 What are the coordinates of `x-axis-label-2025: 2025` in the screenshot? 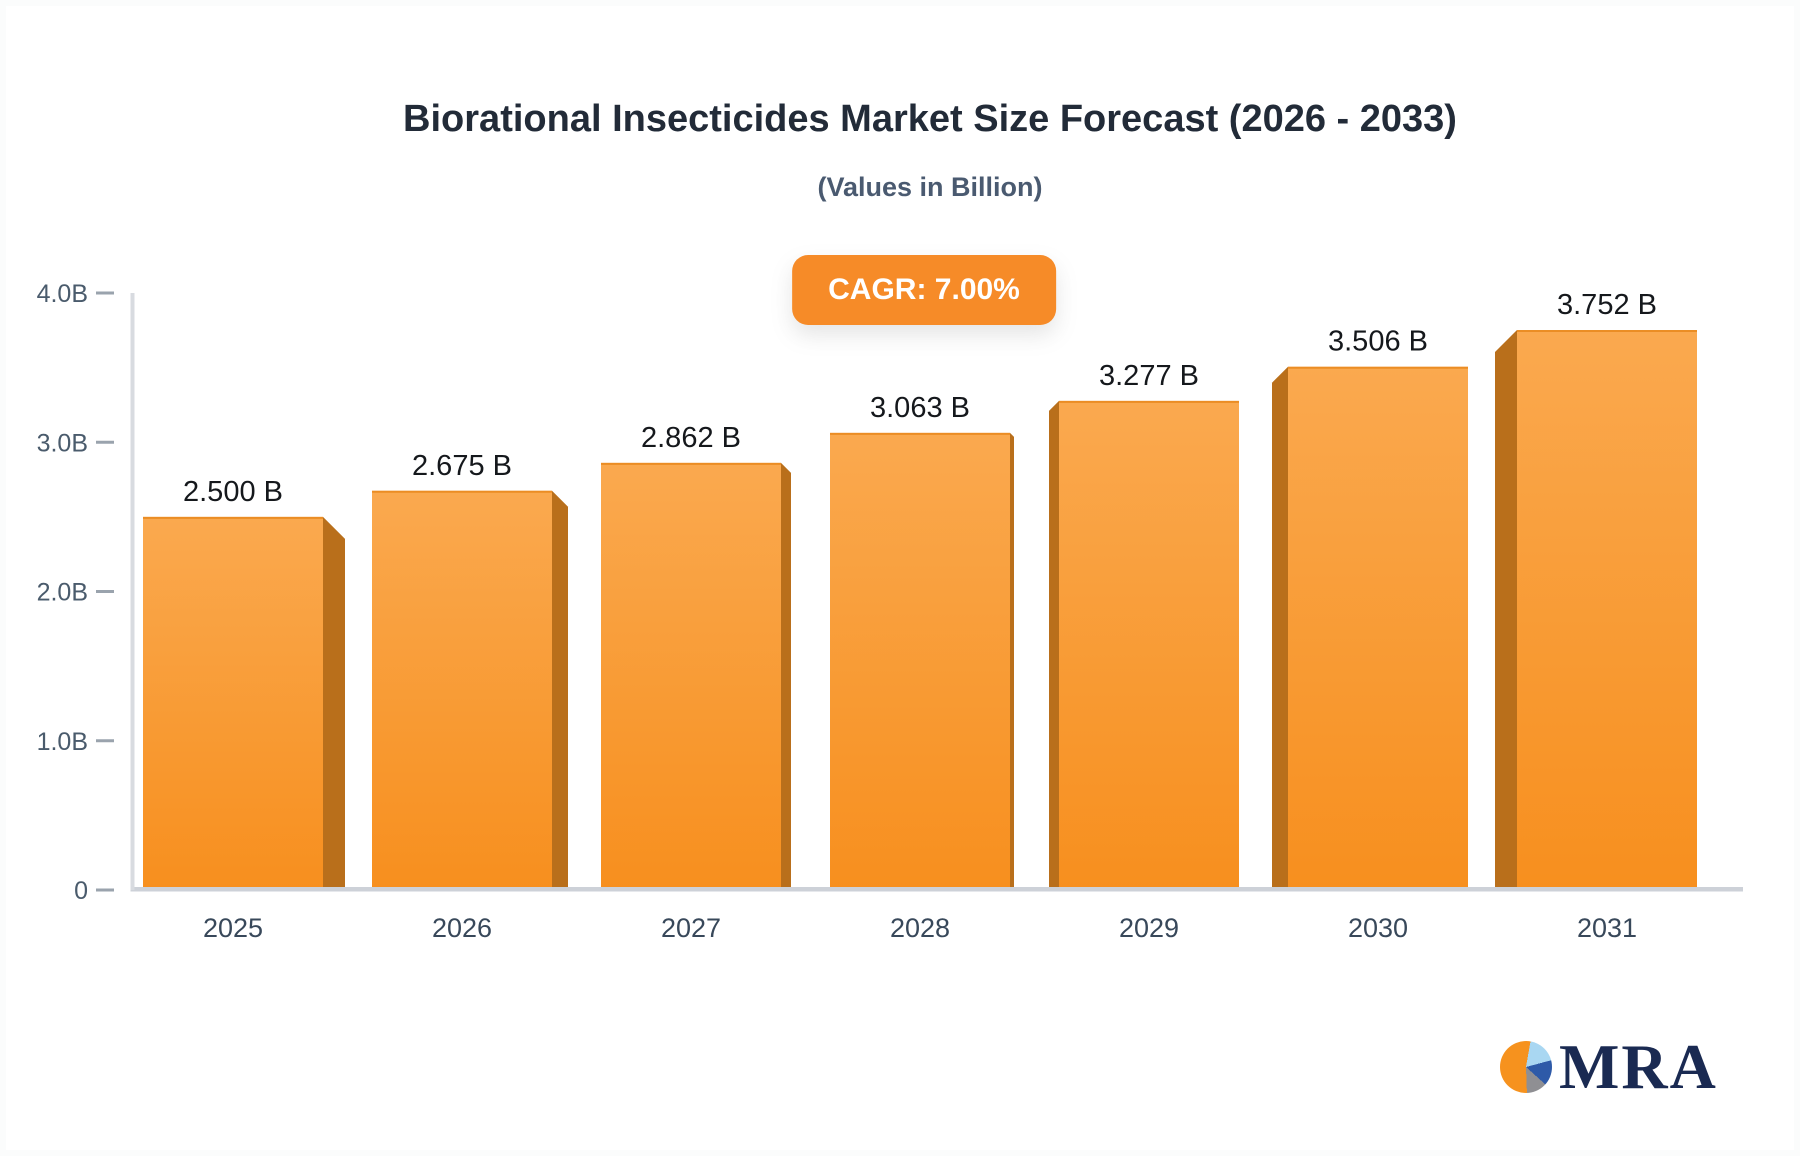 It's located at (233, 928).